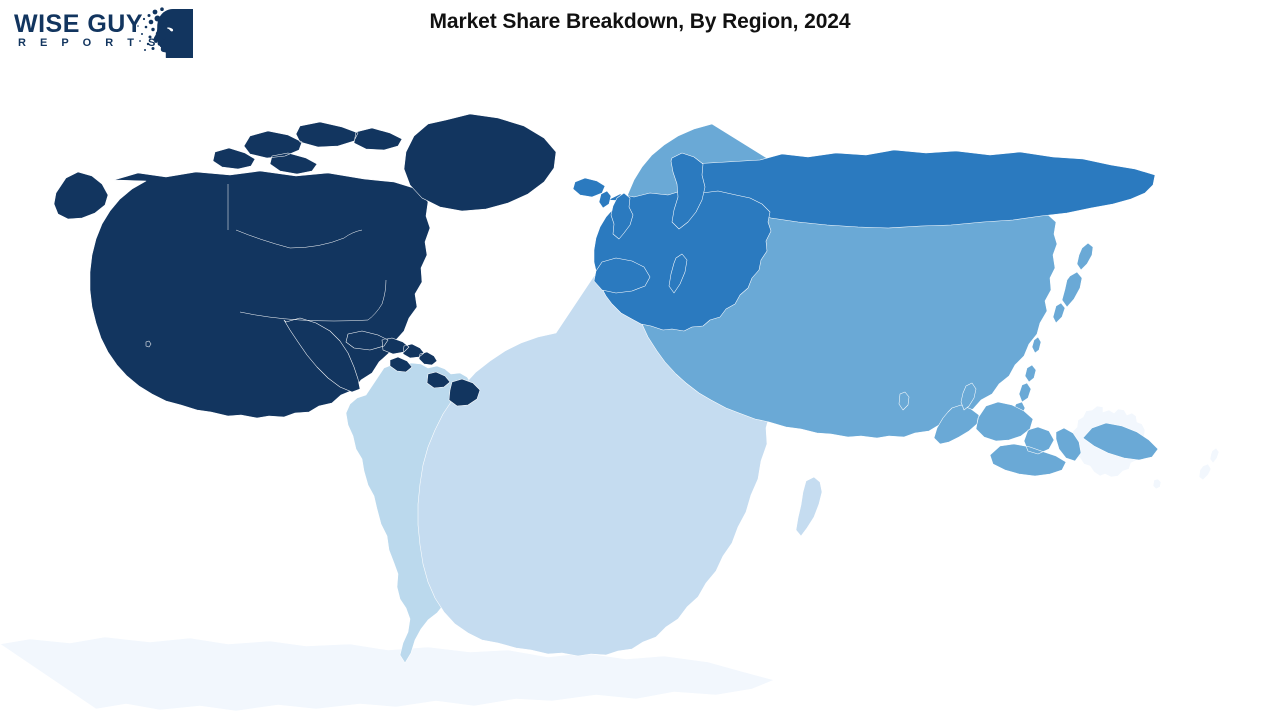 This screenshot has height=720, width=1280. I want to click on logo-wordmark: WISE GUY, so click(79, 24).